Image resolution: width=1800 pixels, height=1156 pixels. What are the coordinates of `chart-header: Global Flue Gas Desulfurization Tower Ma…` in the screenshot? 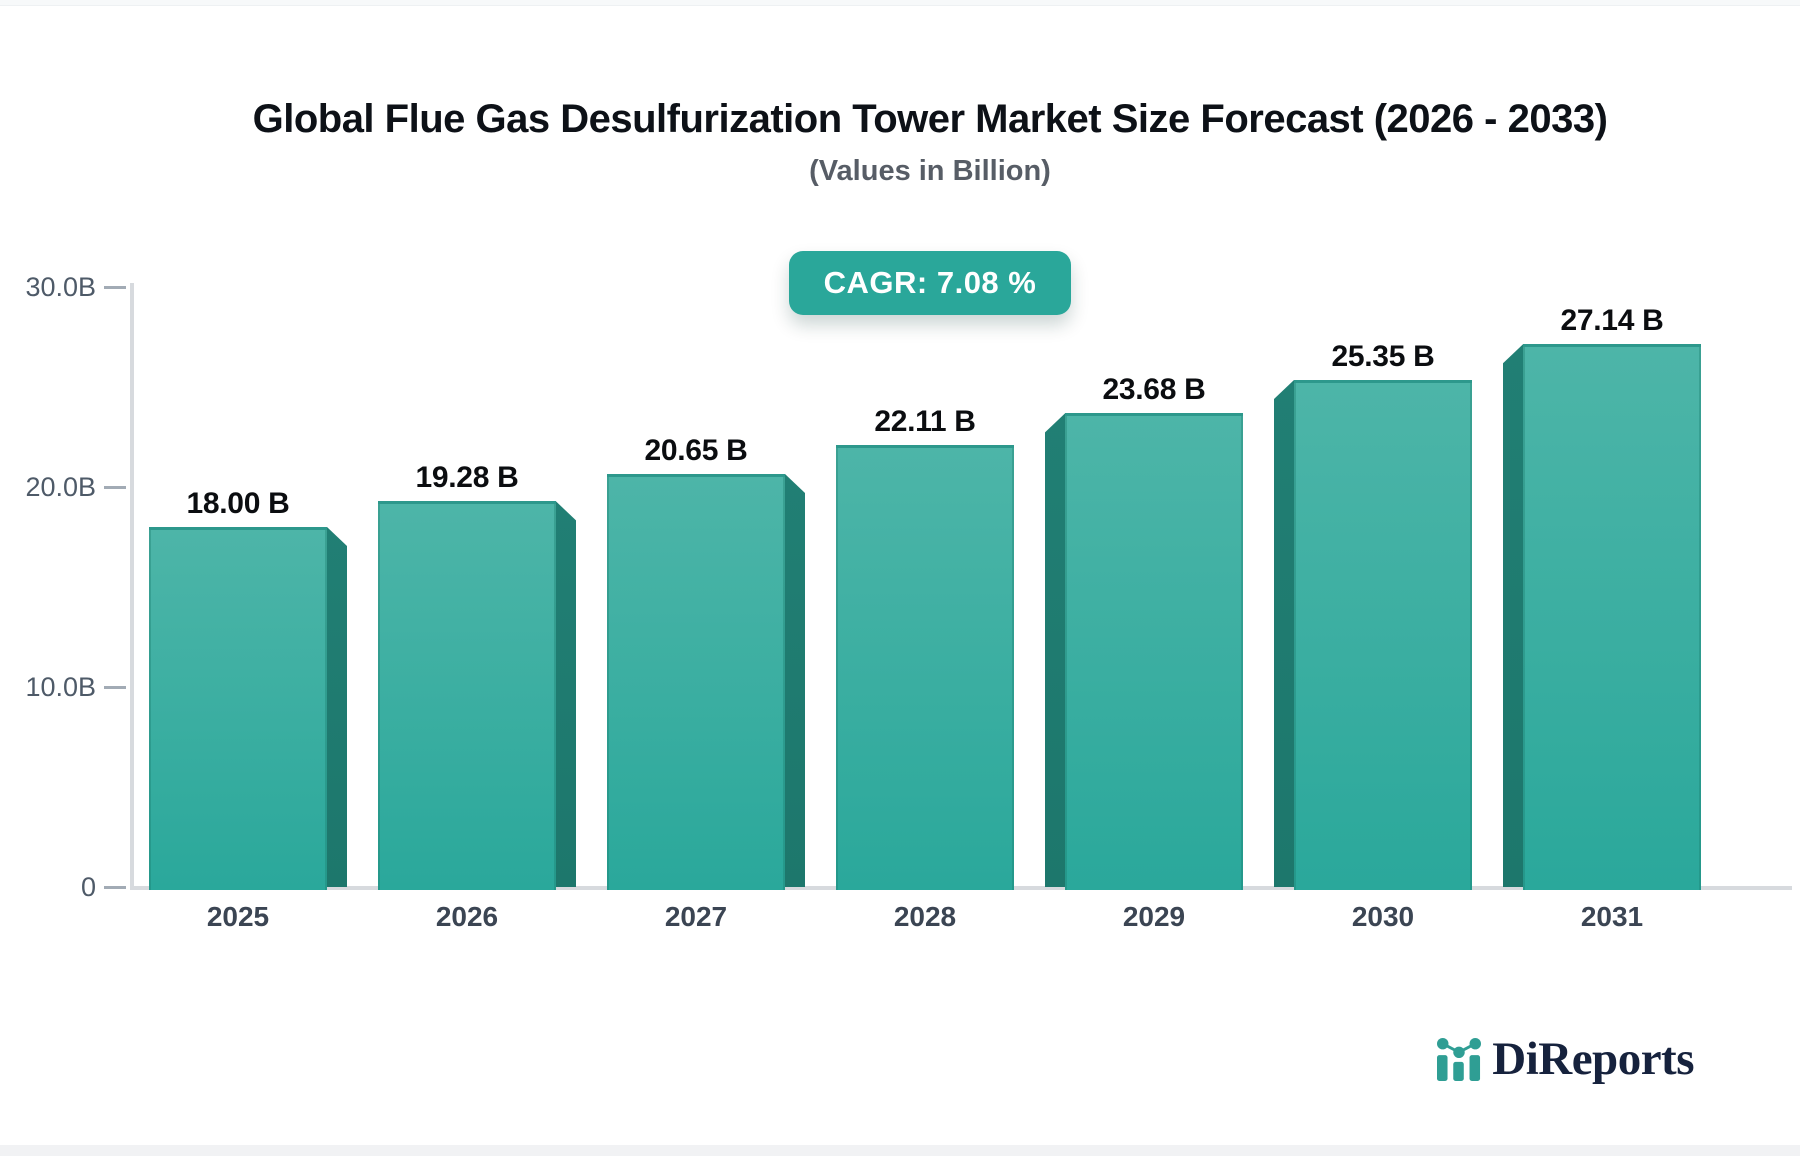 It's located at (930, 142).